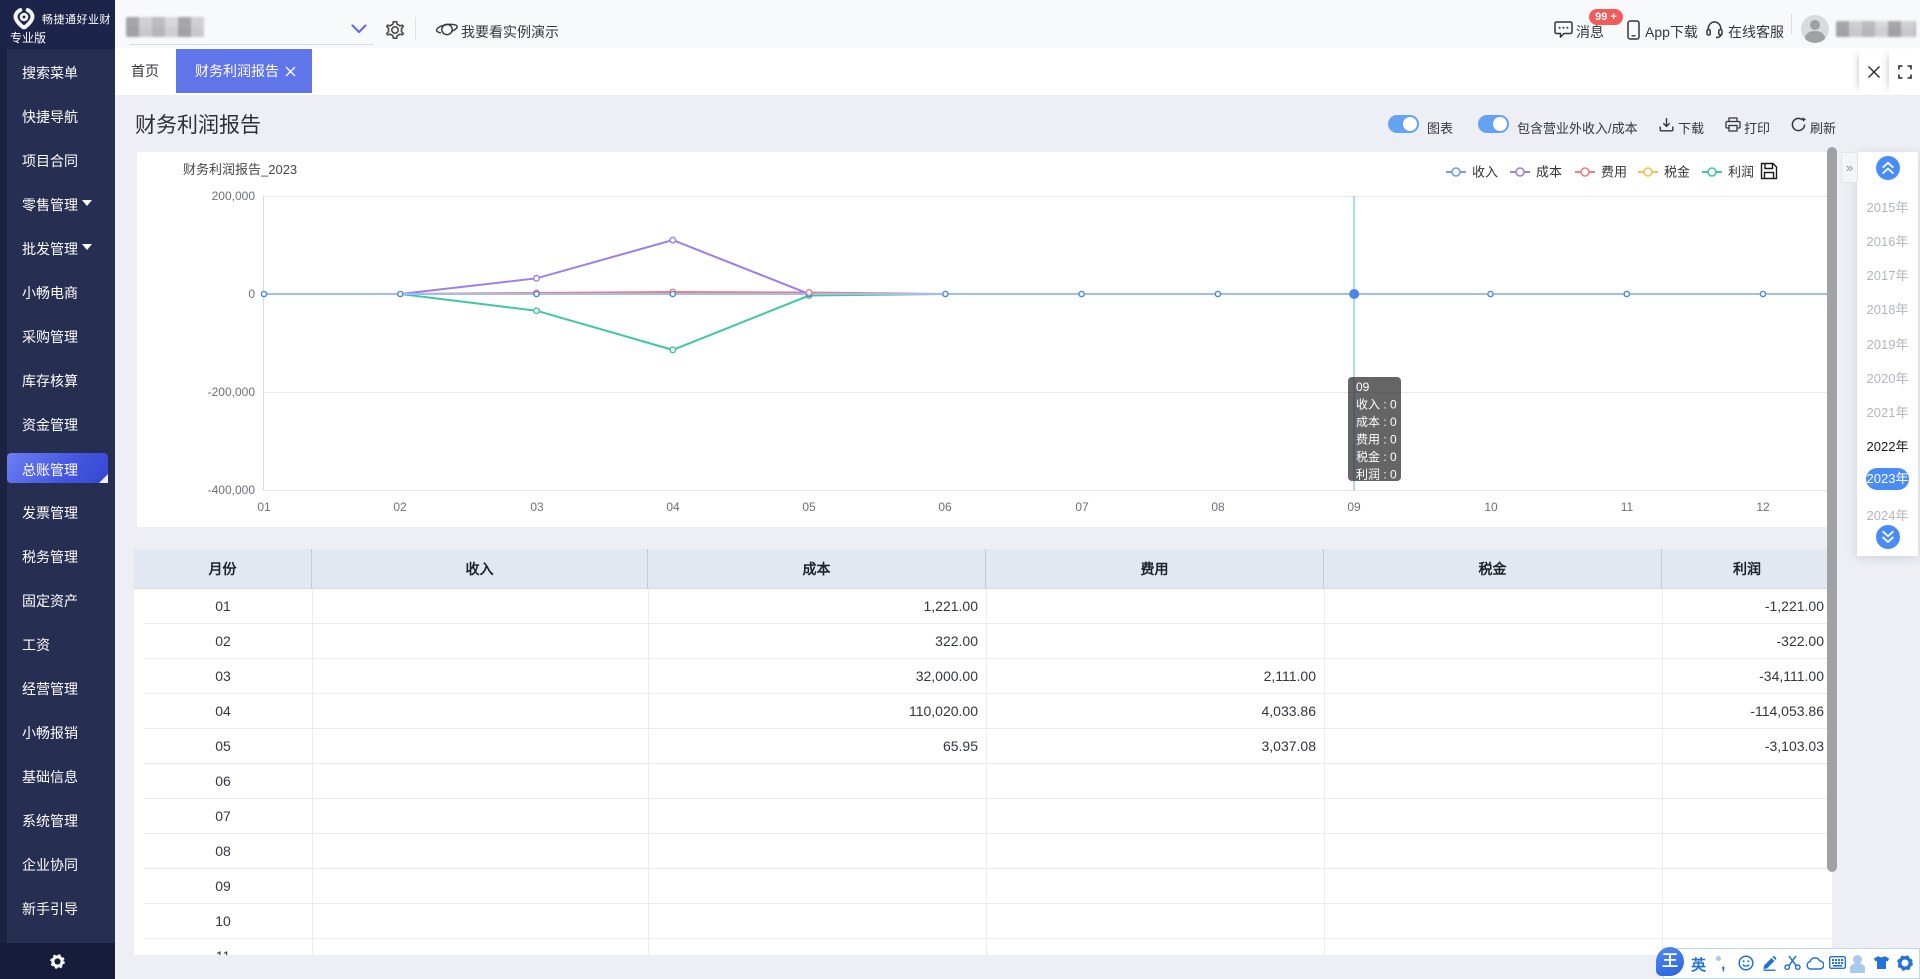 The image size is (1920, 979). What do you see at coordinates (232, 490) in the screenshot?
I see `svg-text: -400,000` at bounding box center [232, 490].